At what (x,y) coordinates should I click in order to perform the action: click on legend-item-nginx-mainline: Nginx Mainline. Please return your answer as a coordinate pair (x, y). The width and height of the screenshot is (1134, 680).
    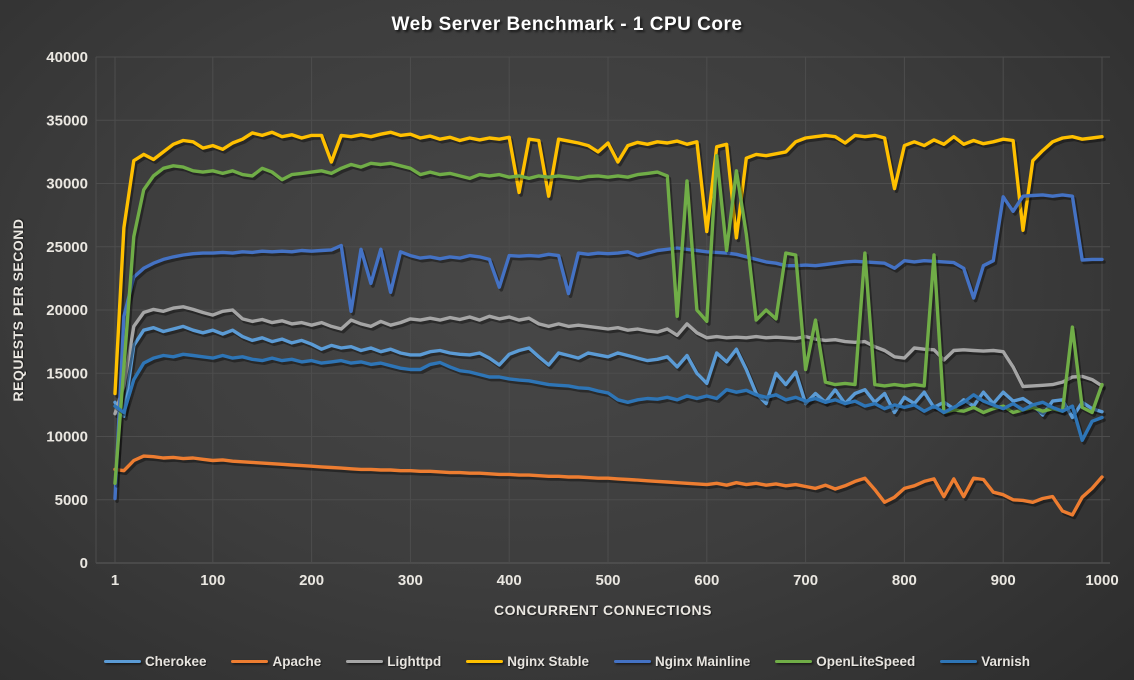
    Looking at the image, I should click on (682, 661).